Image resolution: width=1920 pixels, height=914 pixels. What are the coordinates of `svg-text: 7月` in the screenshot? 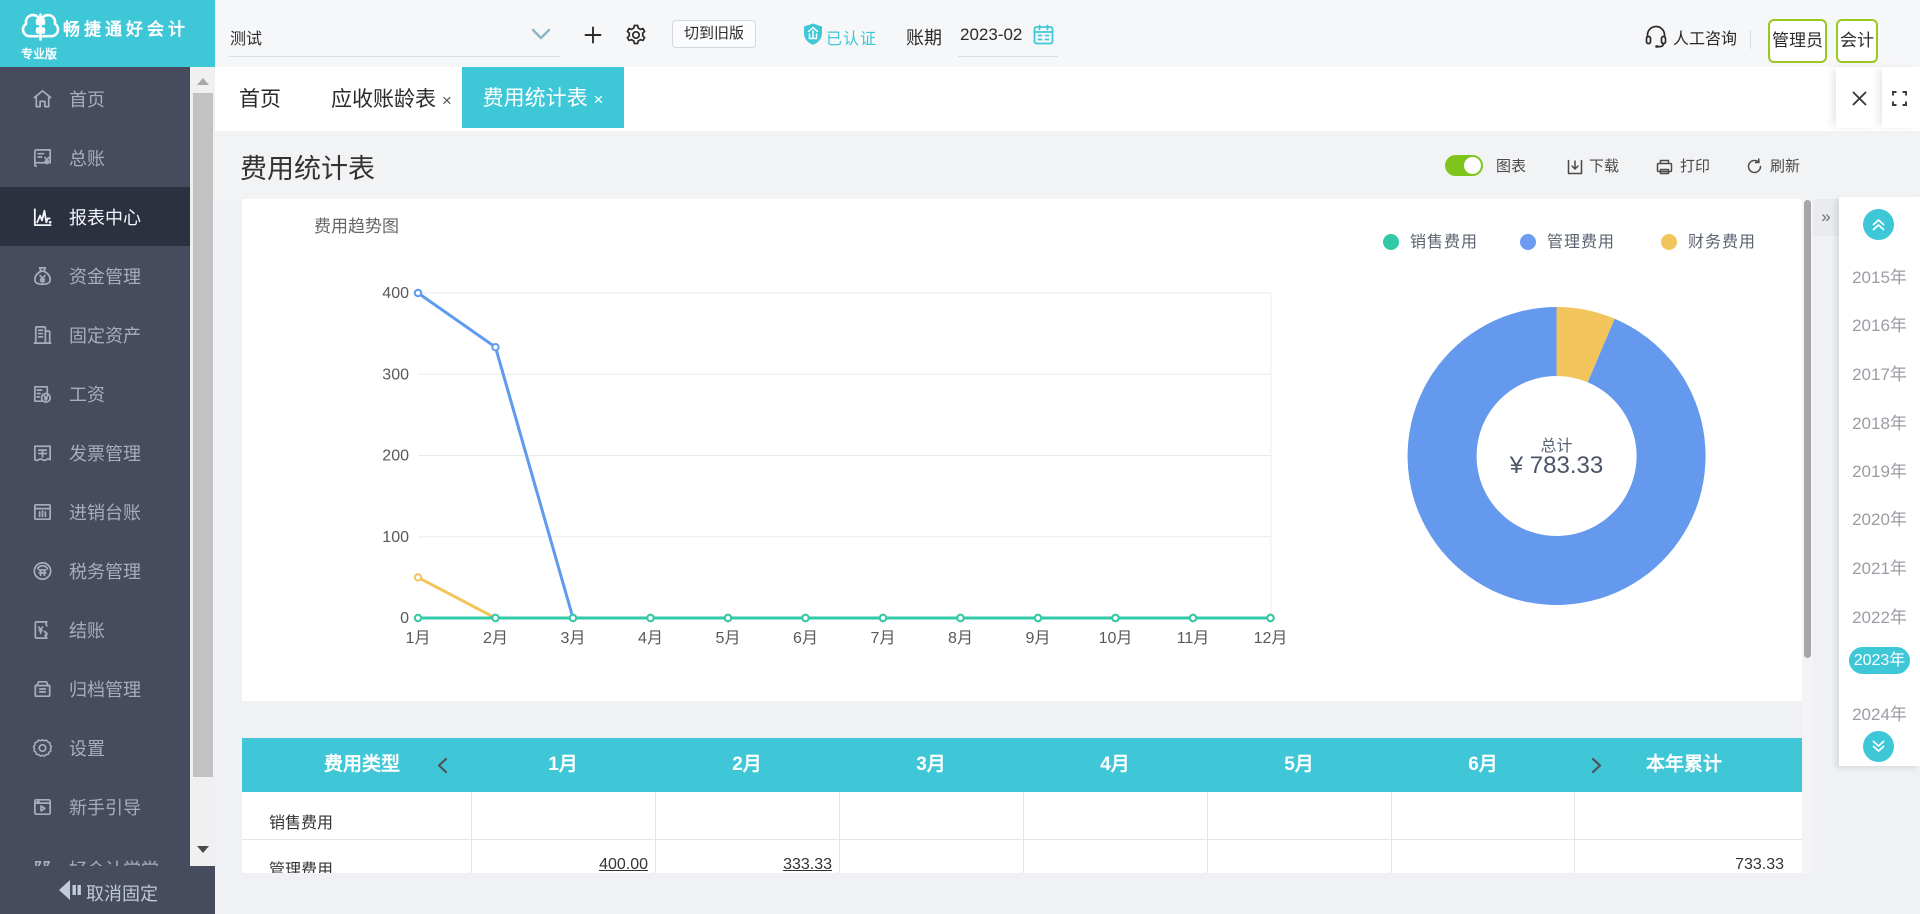 It's located at (883, 638).